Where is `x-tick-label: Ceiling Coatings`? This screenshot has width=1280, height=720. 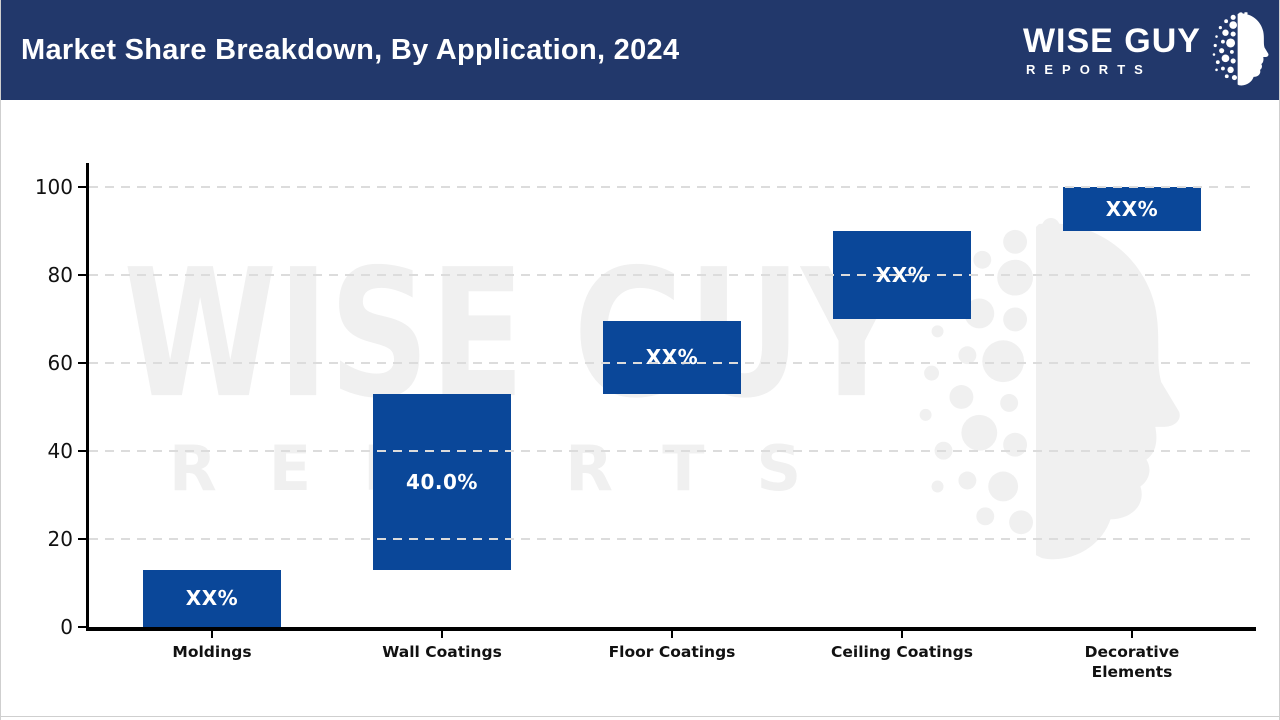 x-tick-label: Ceiling Coatings is located at coordinates (902, 652).